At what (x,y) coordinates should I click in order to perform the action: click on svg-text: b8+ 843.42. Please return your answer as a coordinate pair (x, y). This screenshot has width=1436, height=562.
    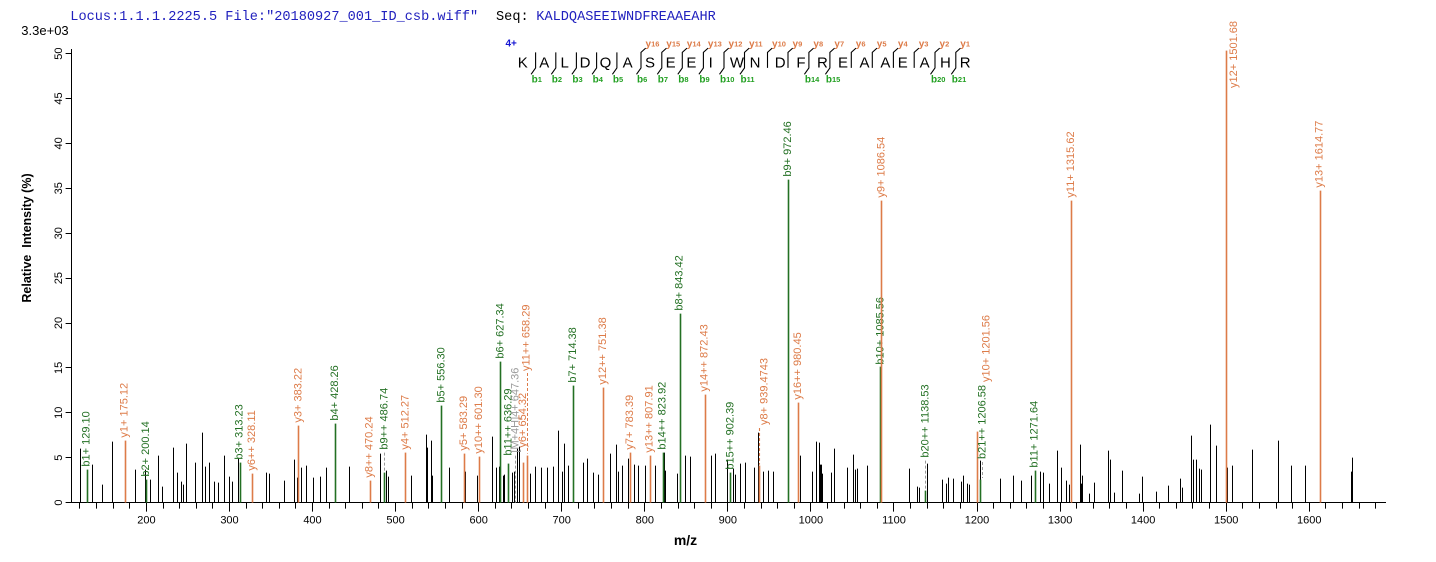
    Looking at the image, I should click on (680, 282).